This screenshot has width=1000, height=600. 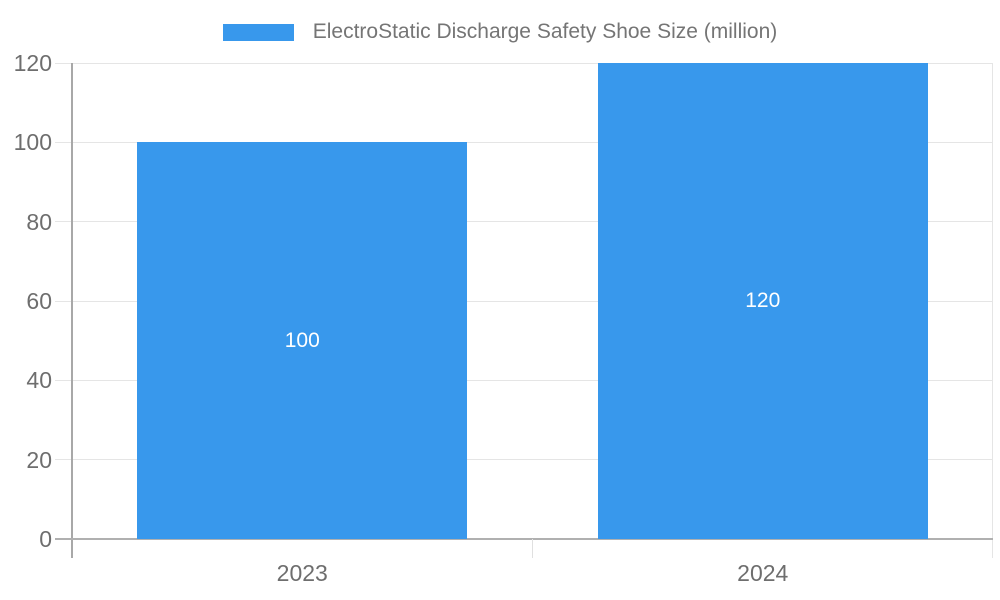 I want to click on legend-swatch, so click(x=258, y=32).